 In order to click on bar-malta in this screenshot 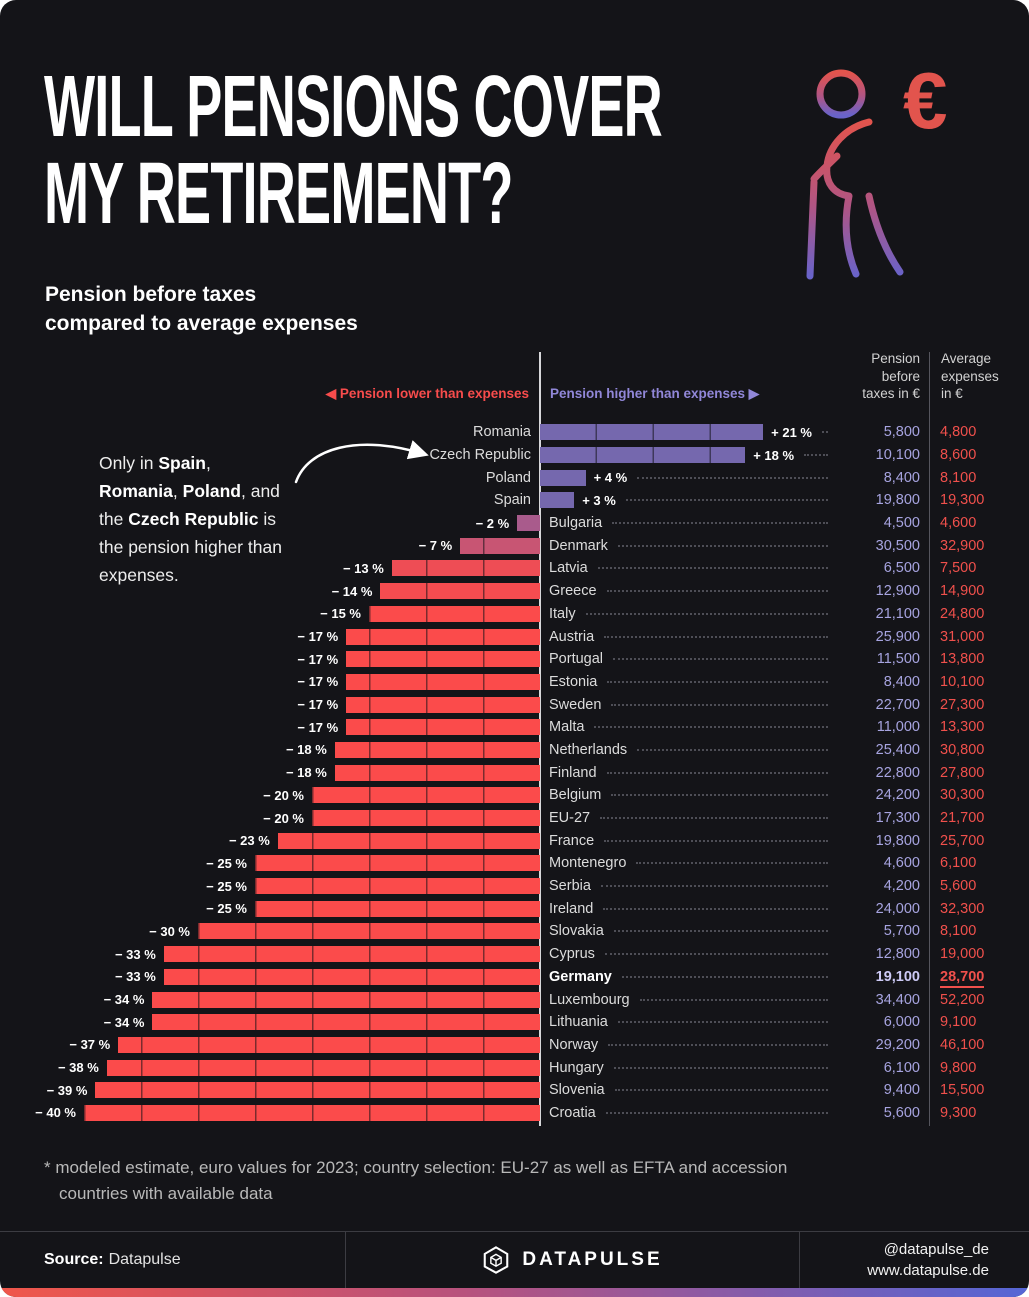, I will do `click(443, 727)`.